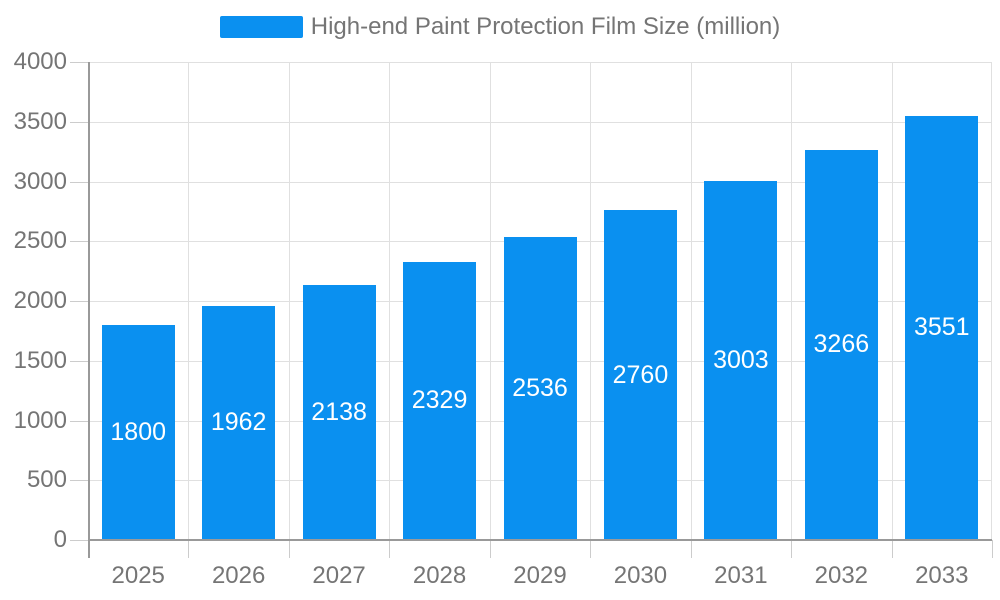  I want to click on bar-value-label: 3551, so click(941, 327).